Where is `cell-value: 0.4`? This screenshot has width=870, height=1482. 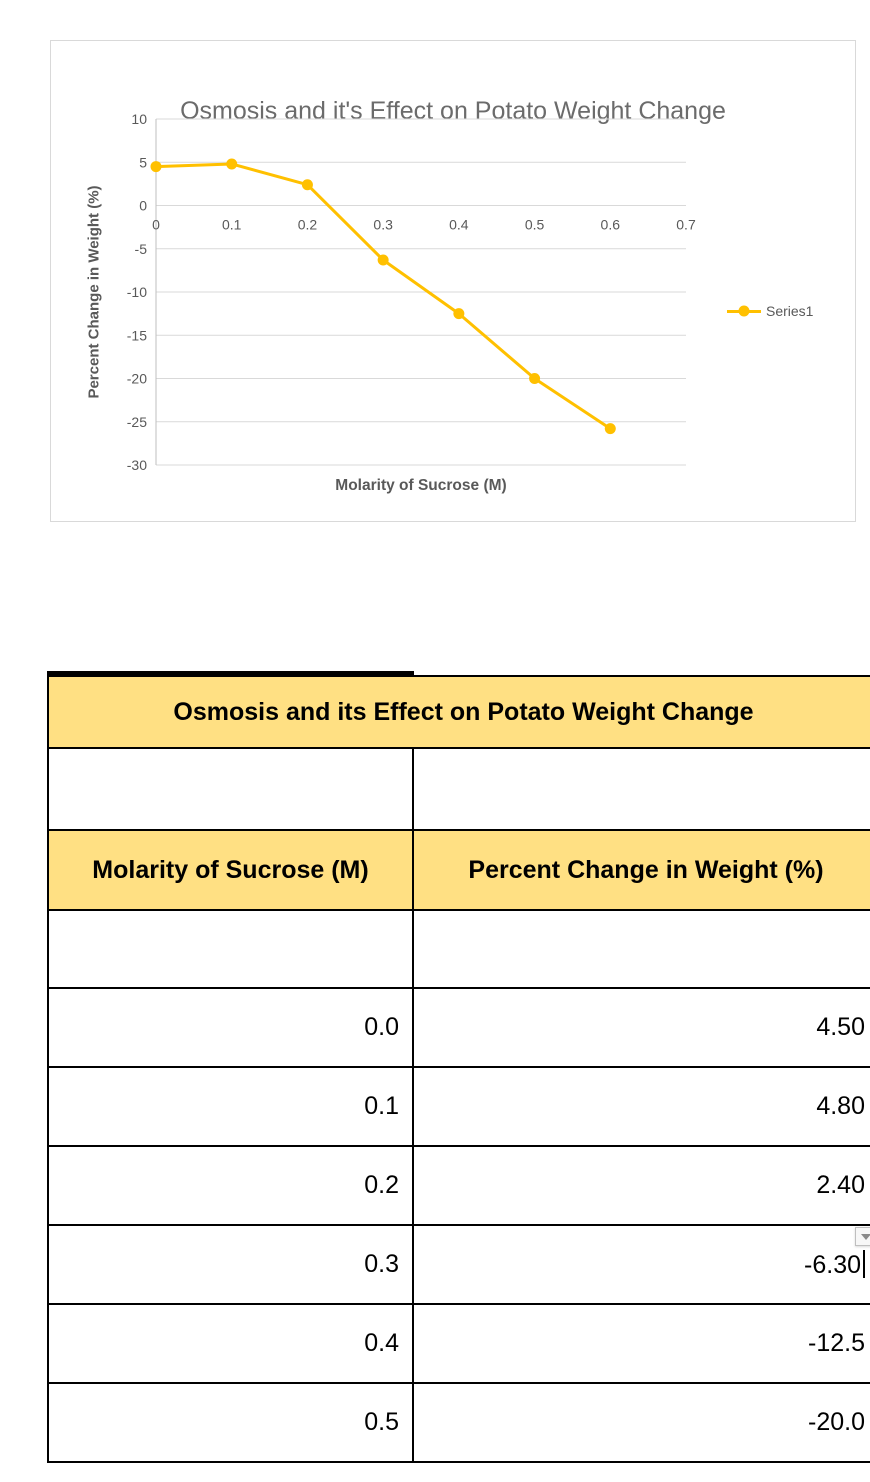 cell-value: 0.4 is located at coordinates (381, 1343).